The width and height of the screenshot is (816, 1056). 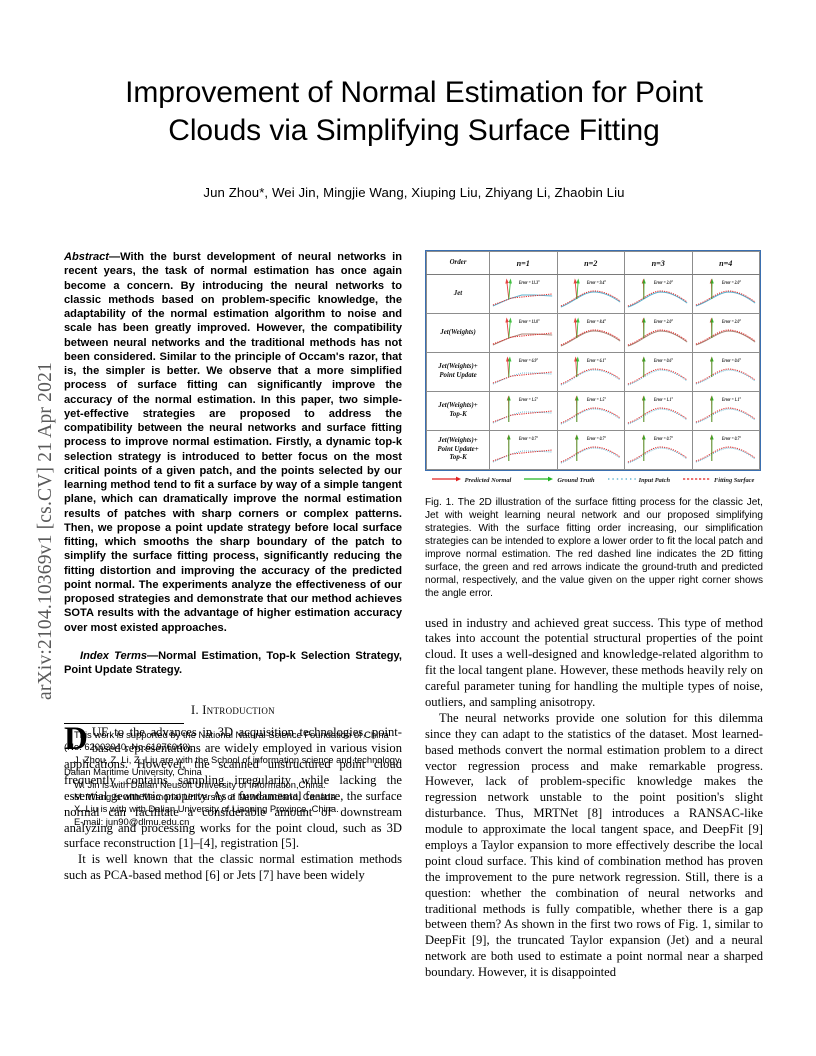 I want to click on figure-row-label: Jet(Weights)+ Top-K, so click(x=458, y=411).